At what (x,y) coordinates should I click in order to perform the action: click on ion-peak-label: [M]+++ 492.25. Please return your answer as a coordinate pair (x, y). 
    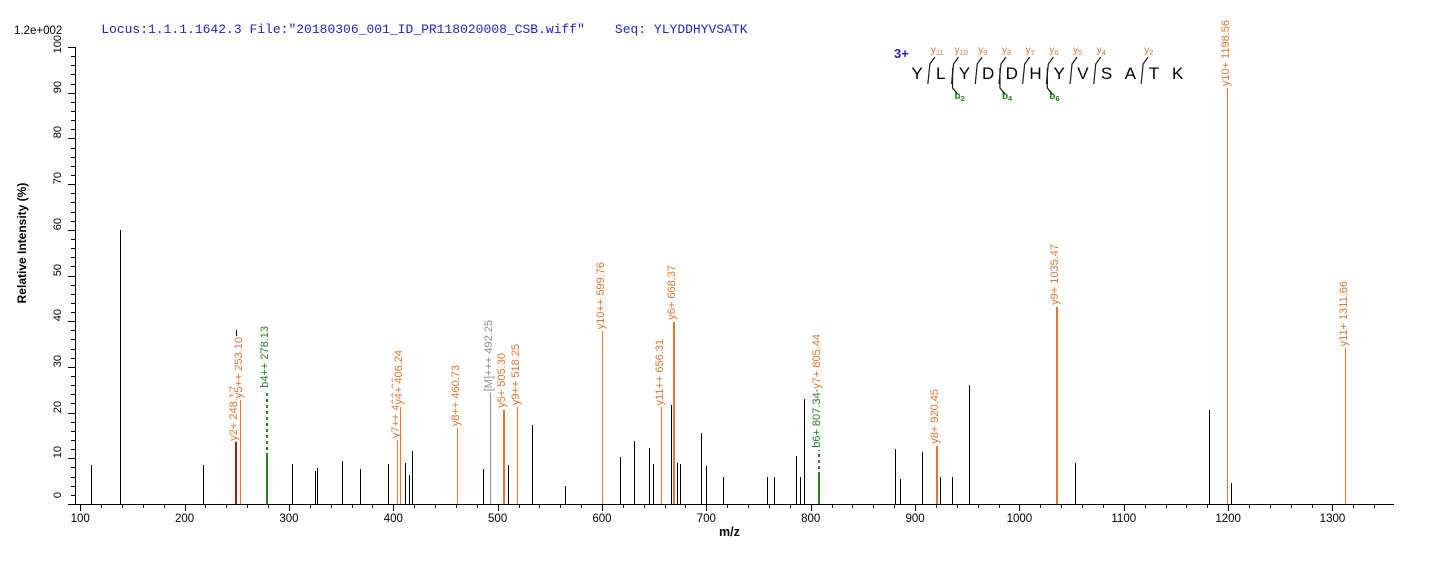
    Looking at the image, I should click on (489, 355).